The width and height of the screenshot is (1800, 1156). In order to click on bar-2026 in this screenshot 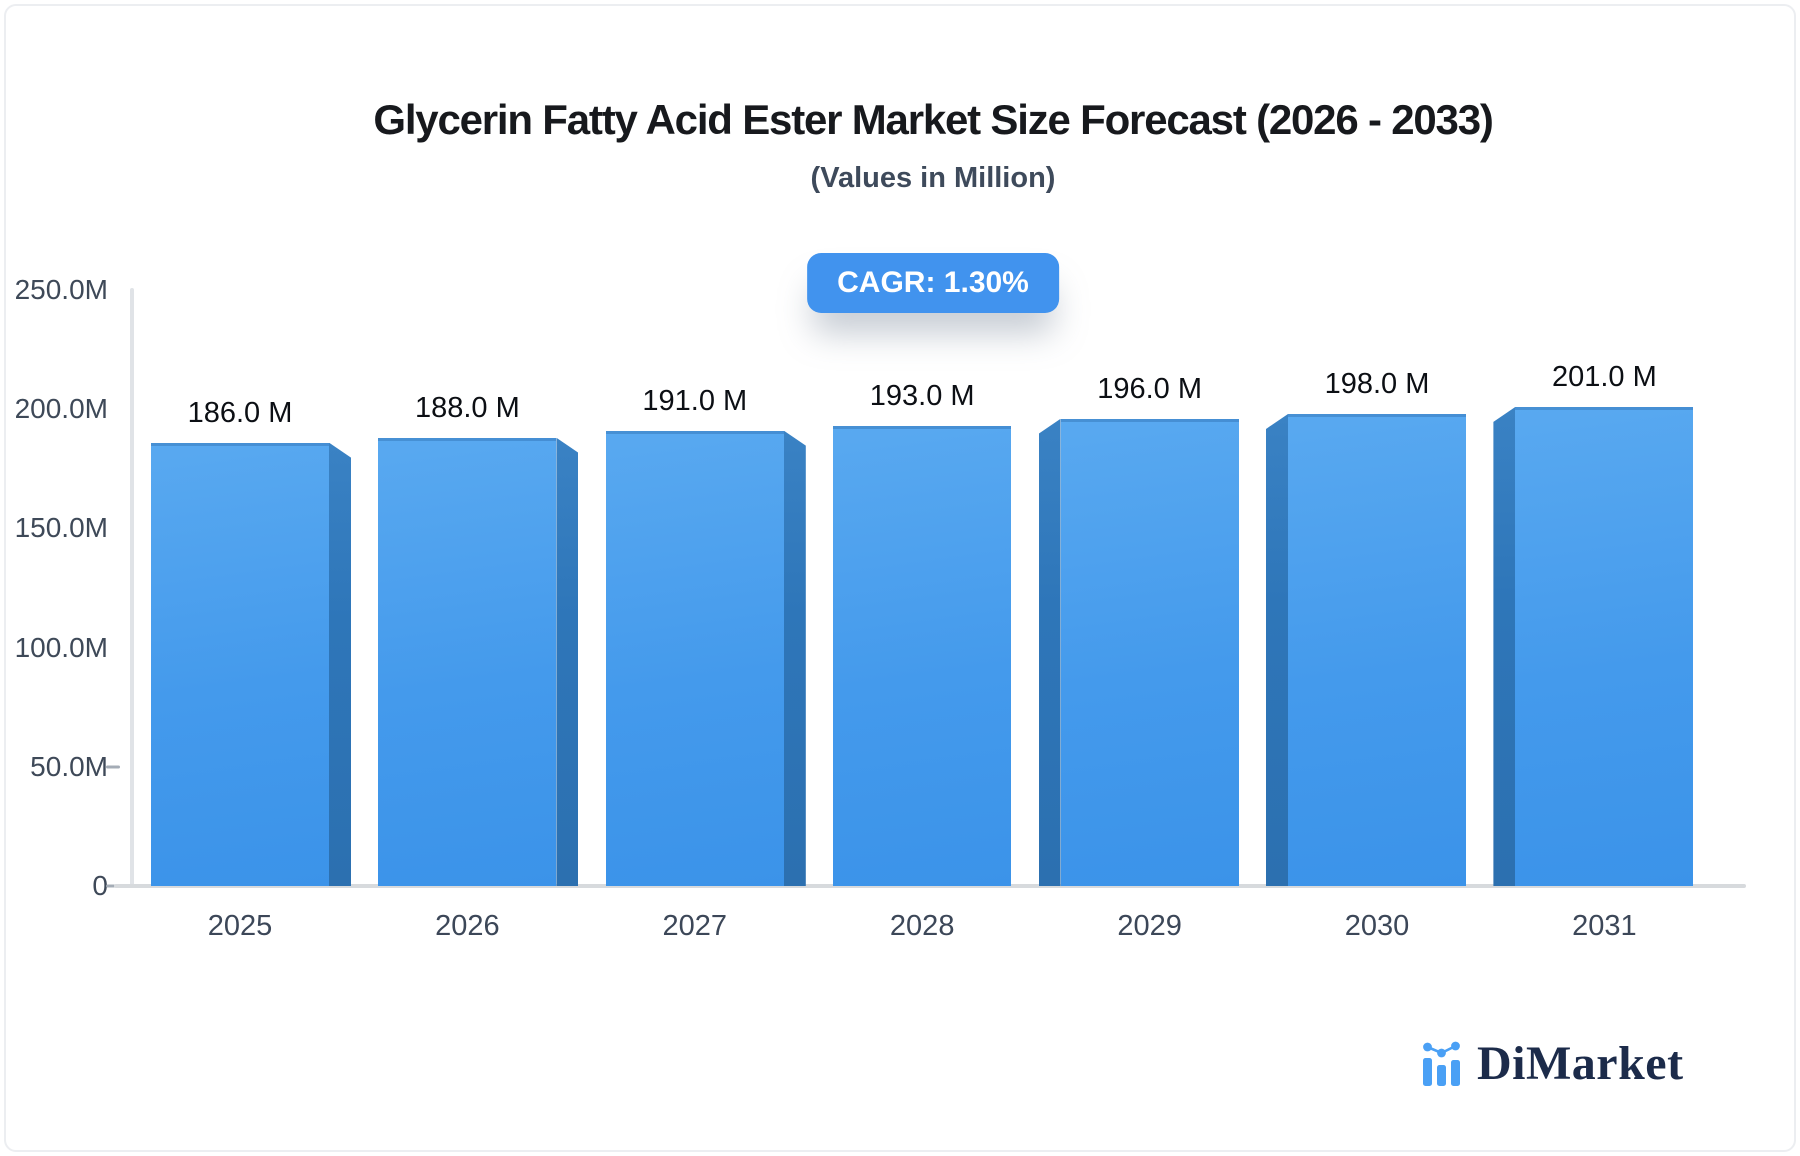, I will do `click(478, 661)`.